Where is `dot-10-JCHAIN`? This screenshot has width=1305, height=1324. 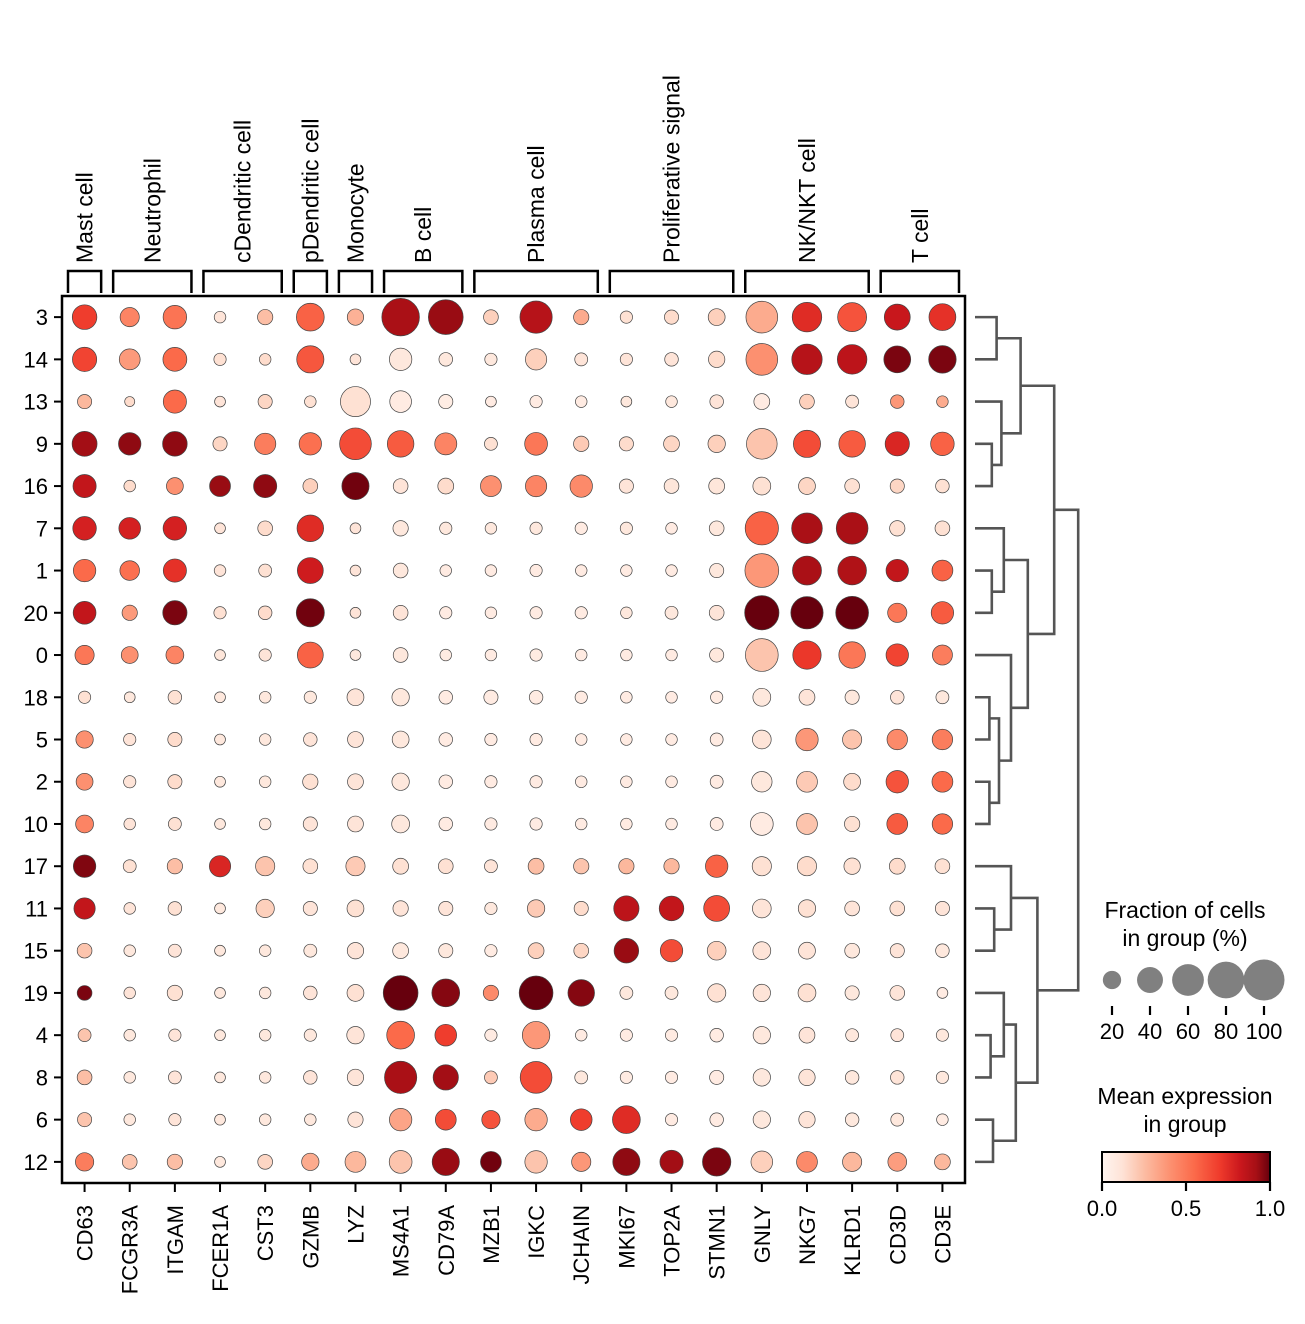
dot-10-JCHAIN is located at coordinates (581, 824).